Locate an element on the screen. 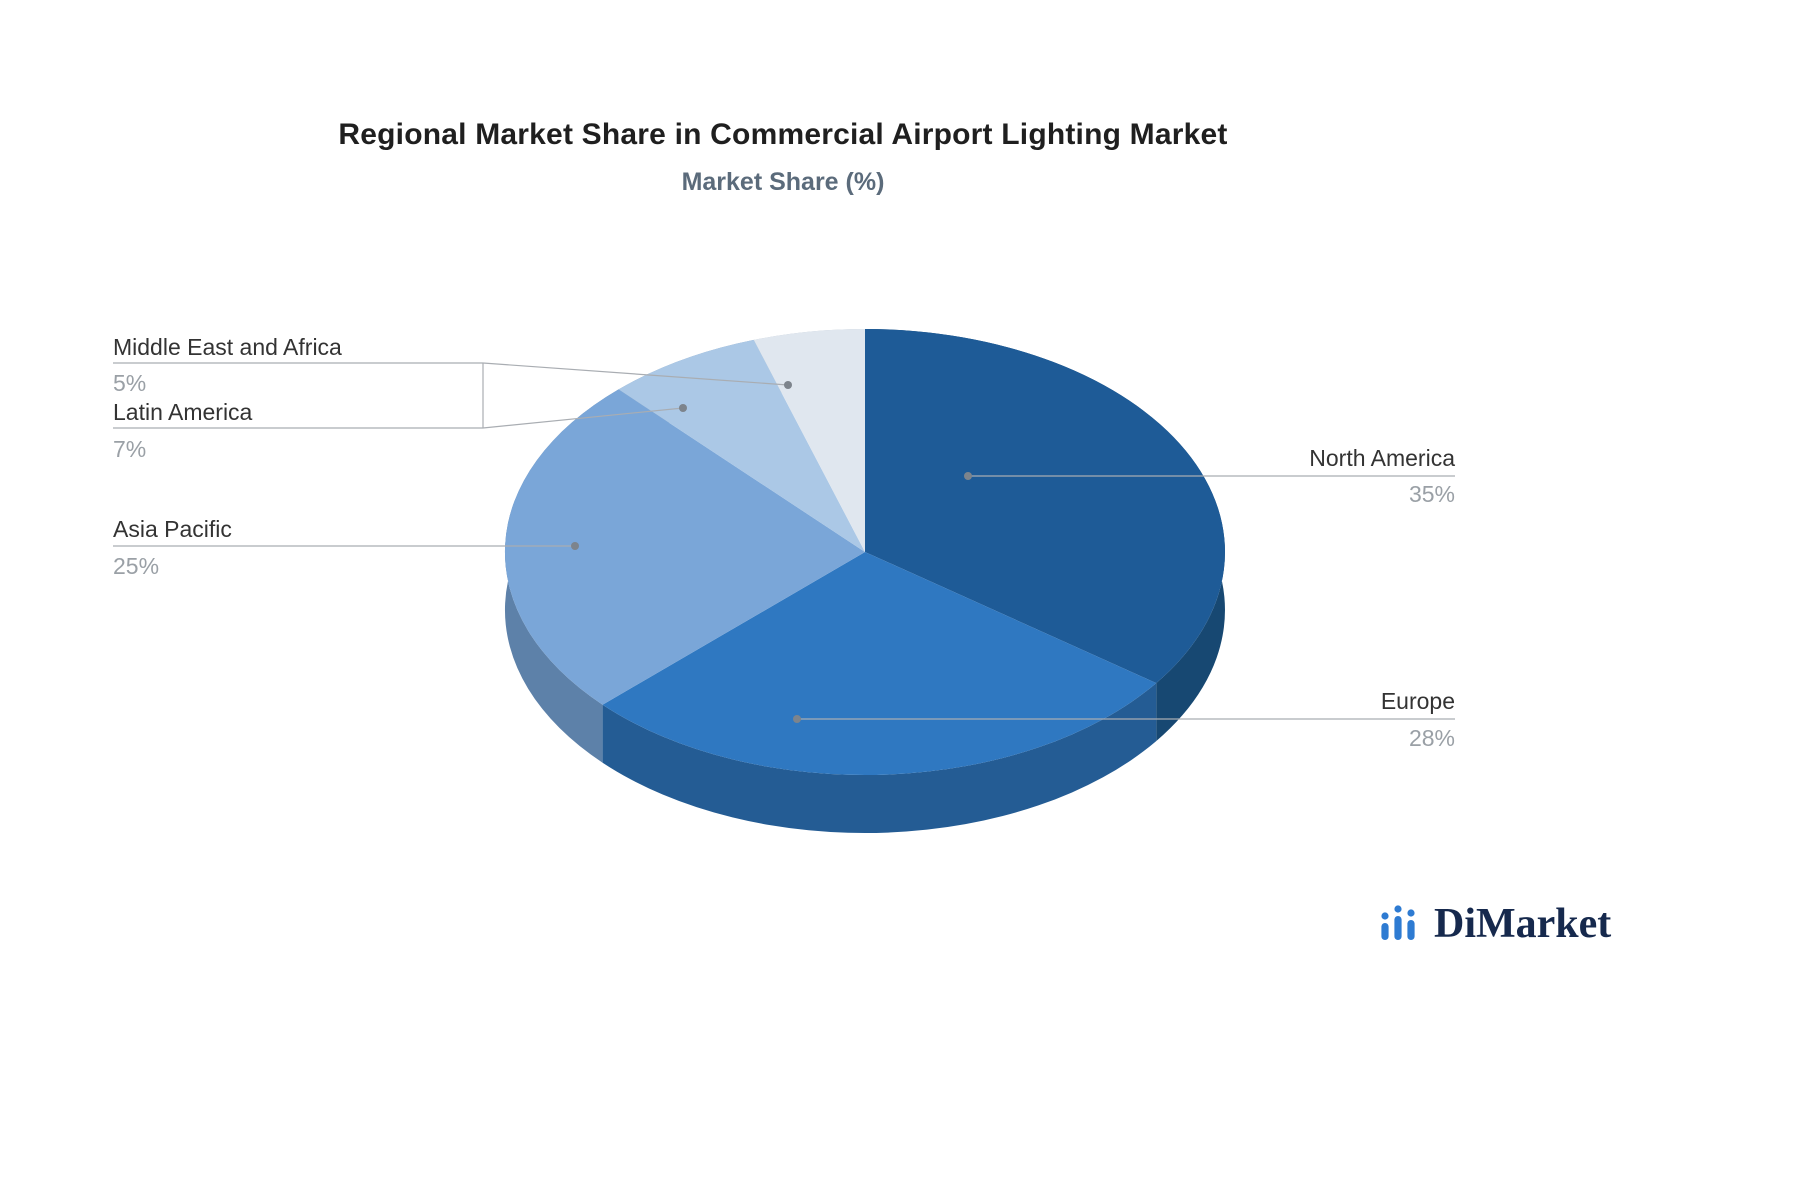 The image size is (1800, 1196). dimarket-logo: DiMarket is located at coordinates (1494, 924).